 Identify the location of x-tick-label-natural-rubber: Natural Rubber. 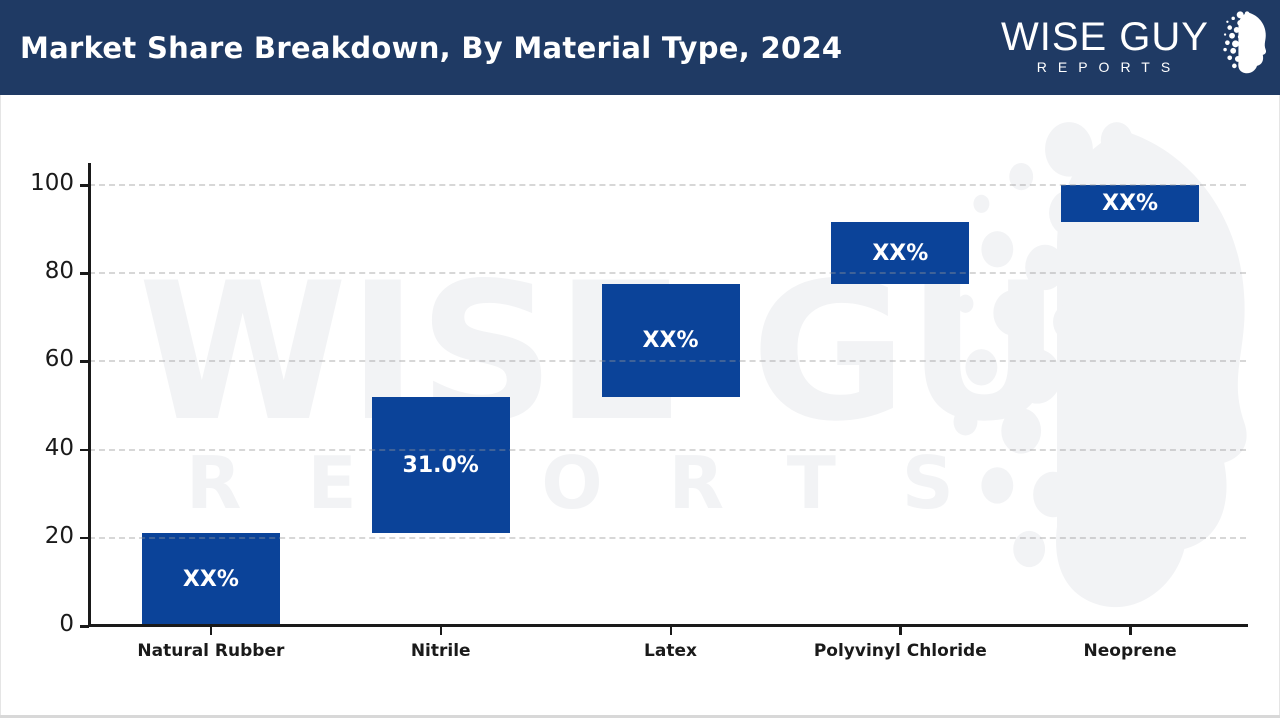
(211, 651).